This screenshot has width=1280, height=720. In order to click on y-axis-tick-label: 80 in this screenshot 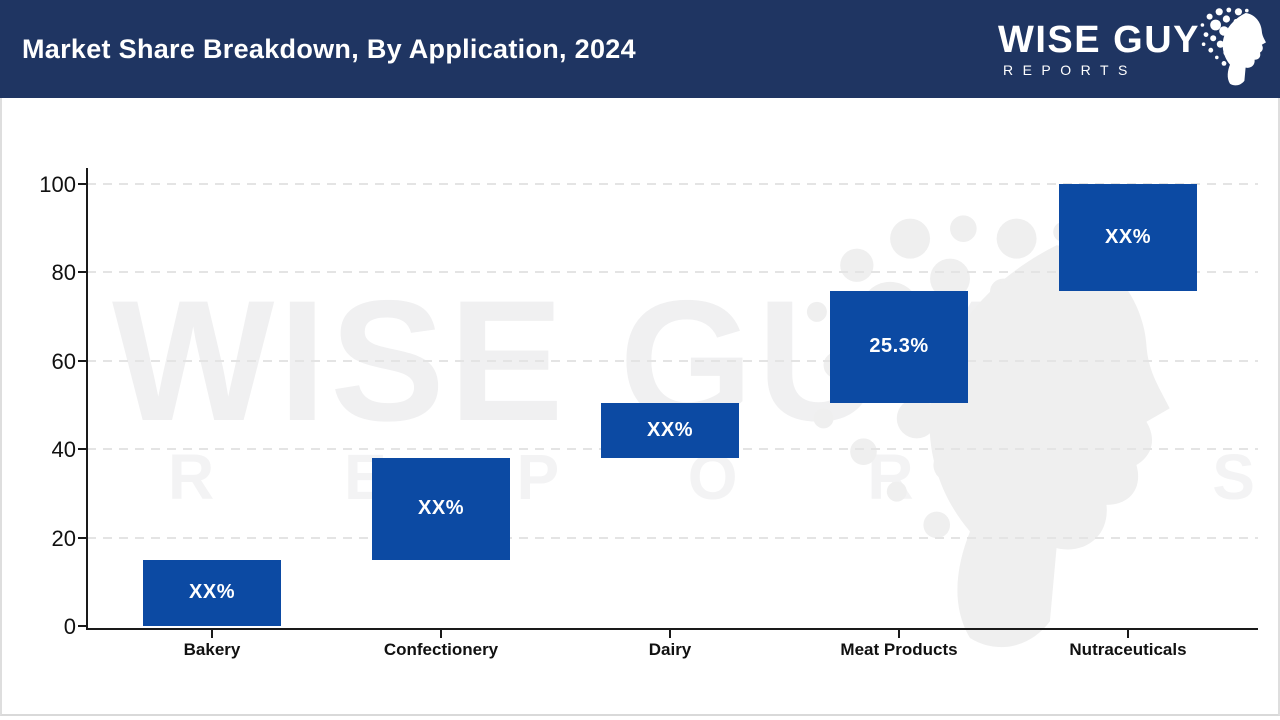, I will do `click(63, 273)`.